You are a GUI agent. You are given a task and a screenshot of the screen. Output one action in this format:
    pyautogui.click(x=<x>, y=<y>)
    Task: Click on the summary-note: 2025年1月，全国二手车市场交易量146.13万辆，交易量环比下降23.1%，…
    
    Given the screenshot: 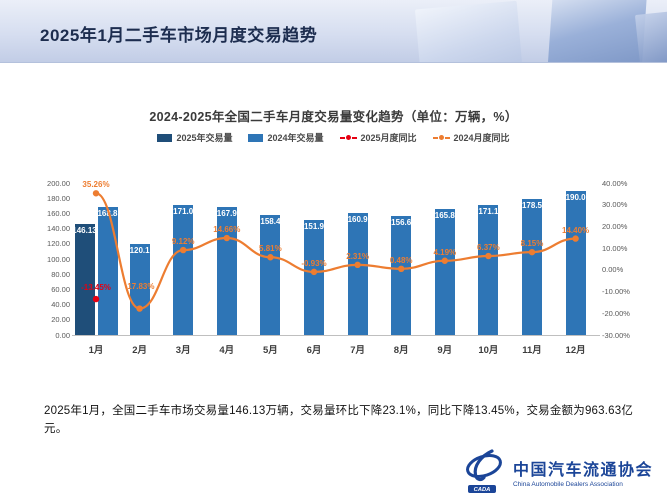 What is the action you would take?
    pyautogui.click(x=339, y=420)
    